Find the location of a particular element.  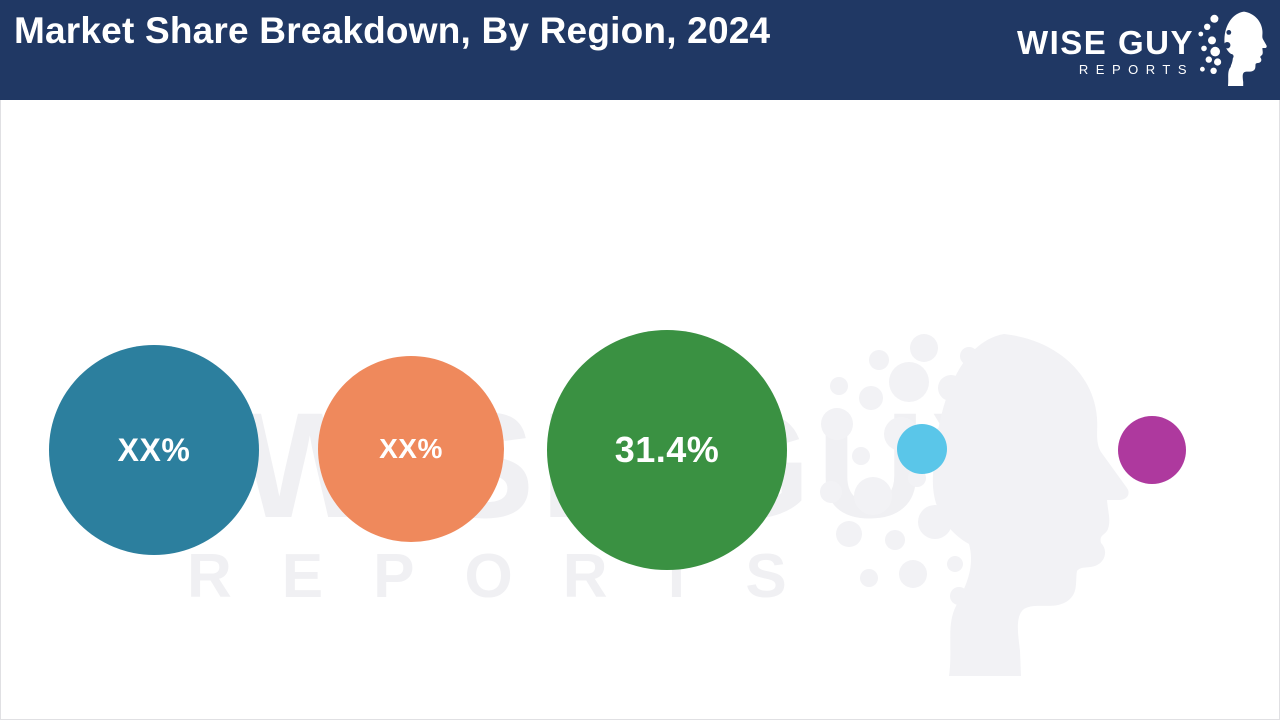

watermark-head-icon is located at coordinates (974, 505).